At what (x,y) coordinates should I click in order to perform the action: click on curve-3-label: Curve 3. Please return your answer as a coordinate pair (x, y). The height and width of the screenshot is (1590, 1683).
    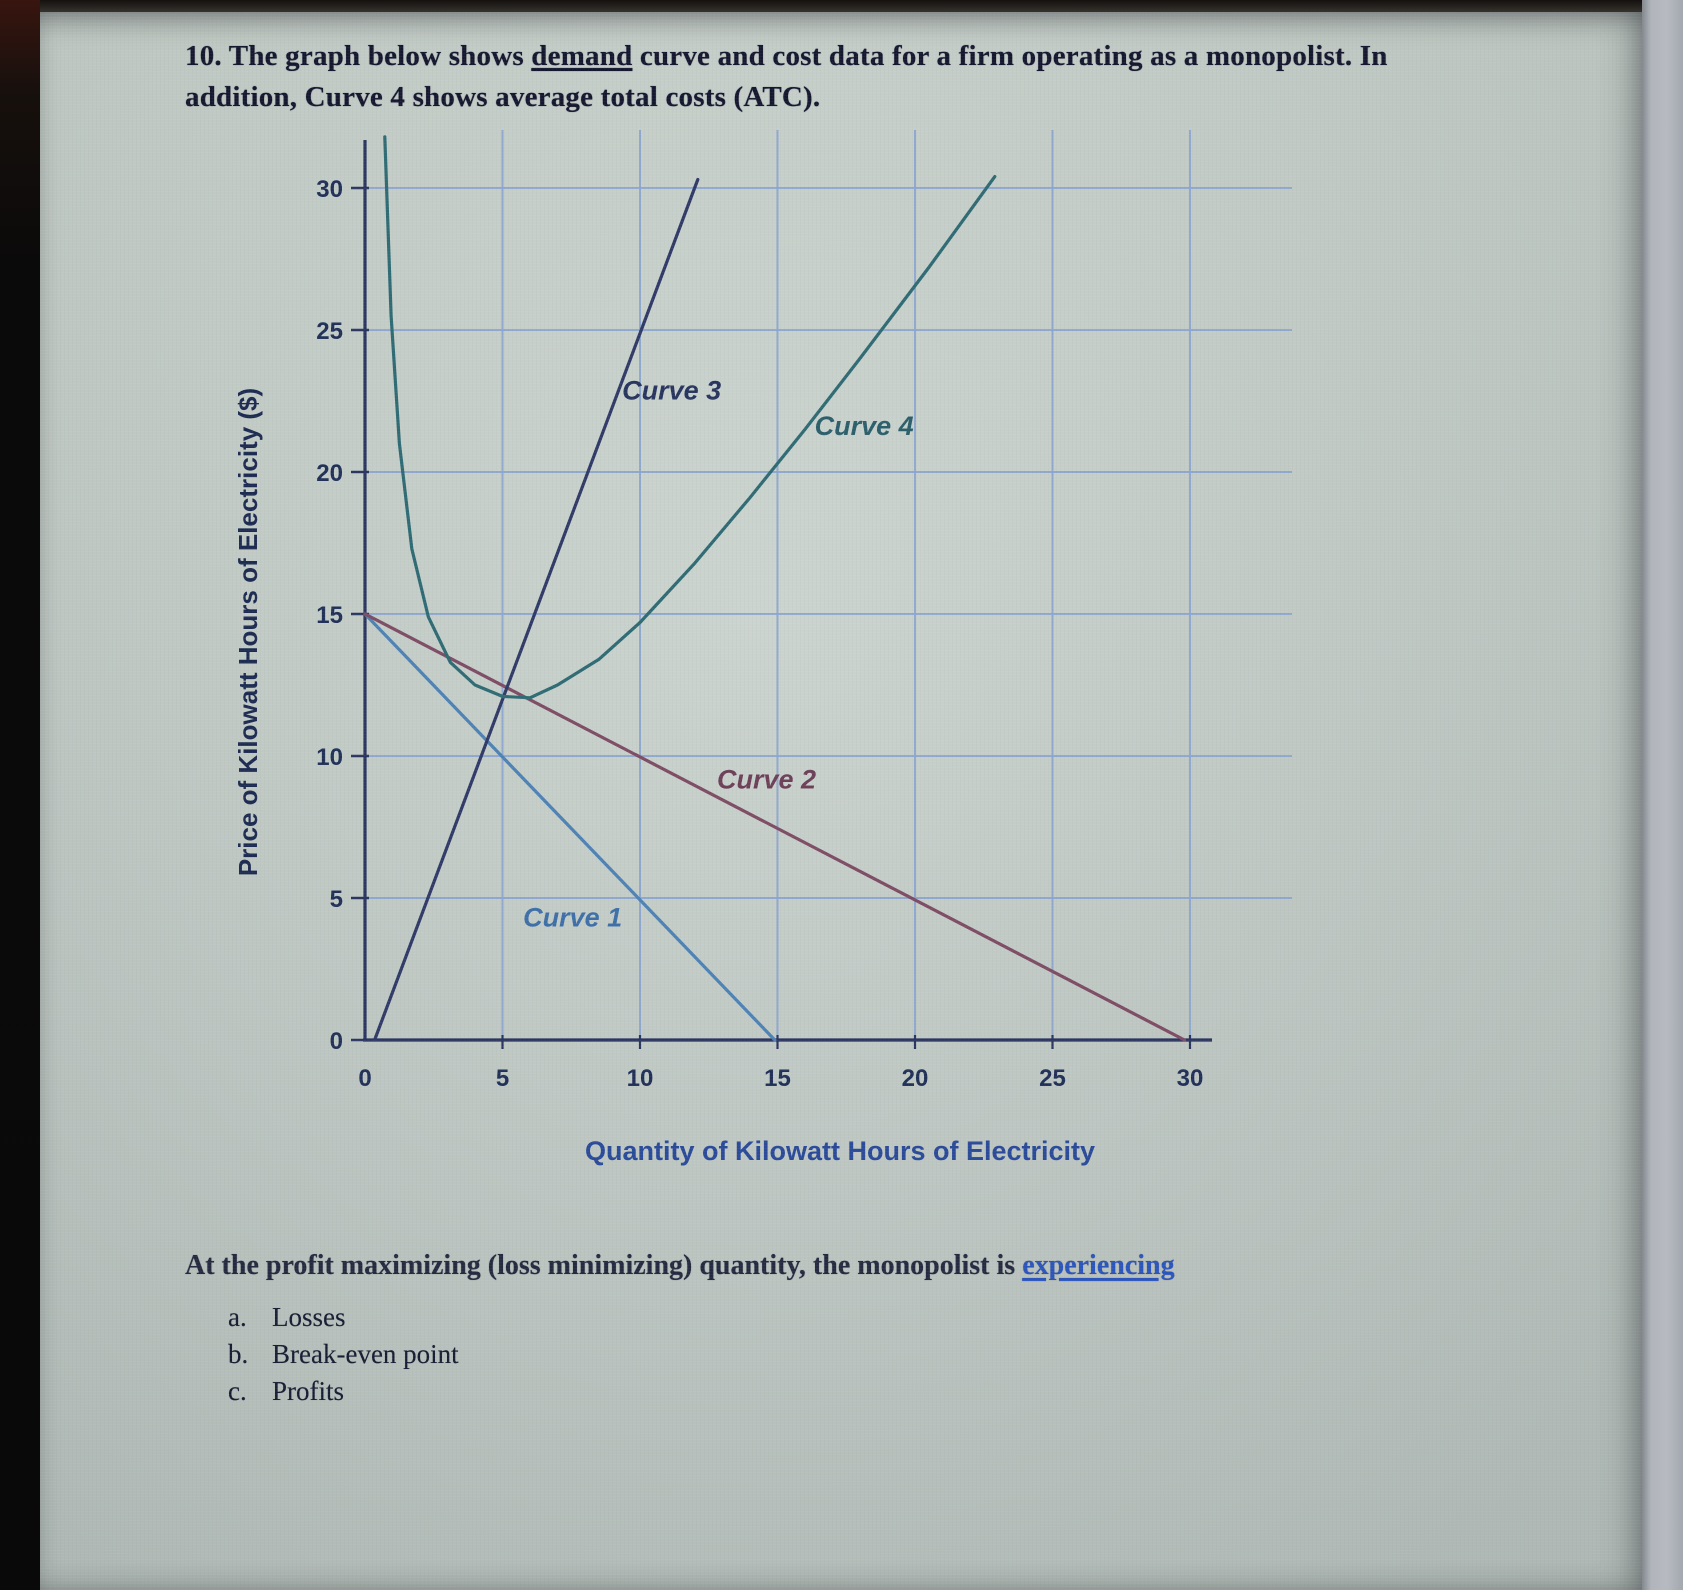
    Looking at the image, I should click on (671, 391).